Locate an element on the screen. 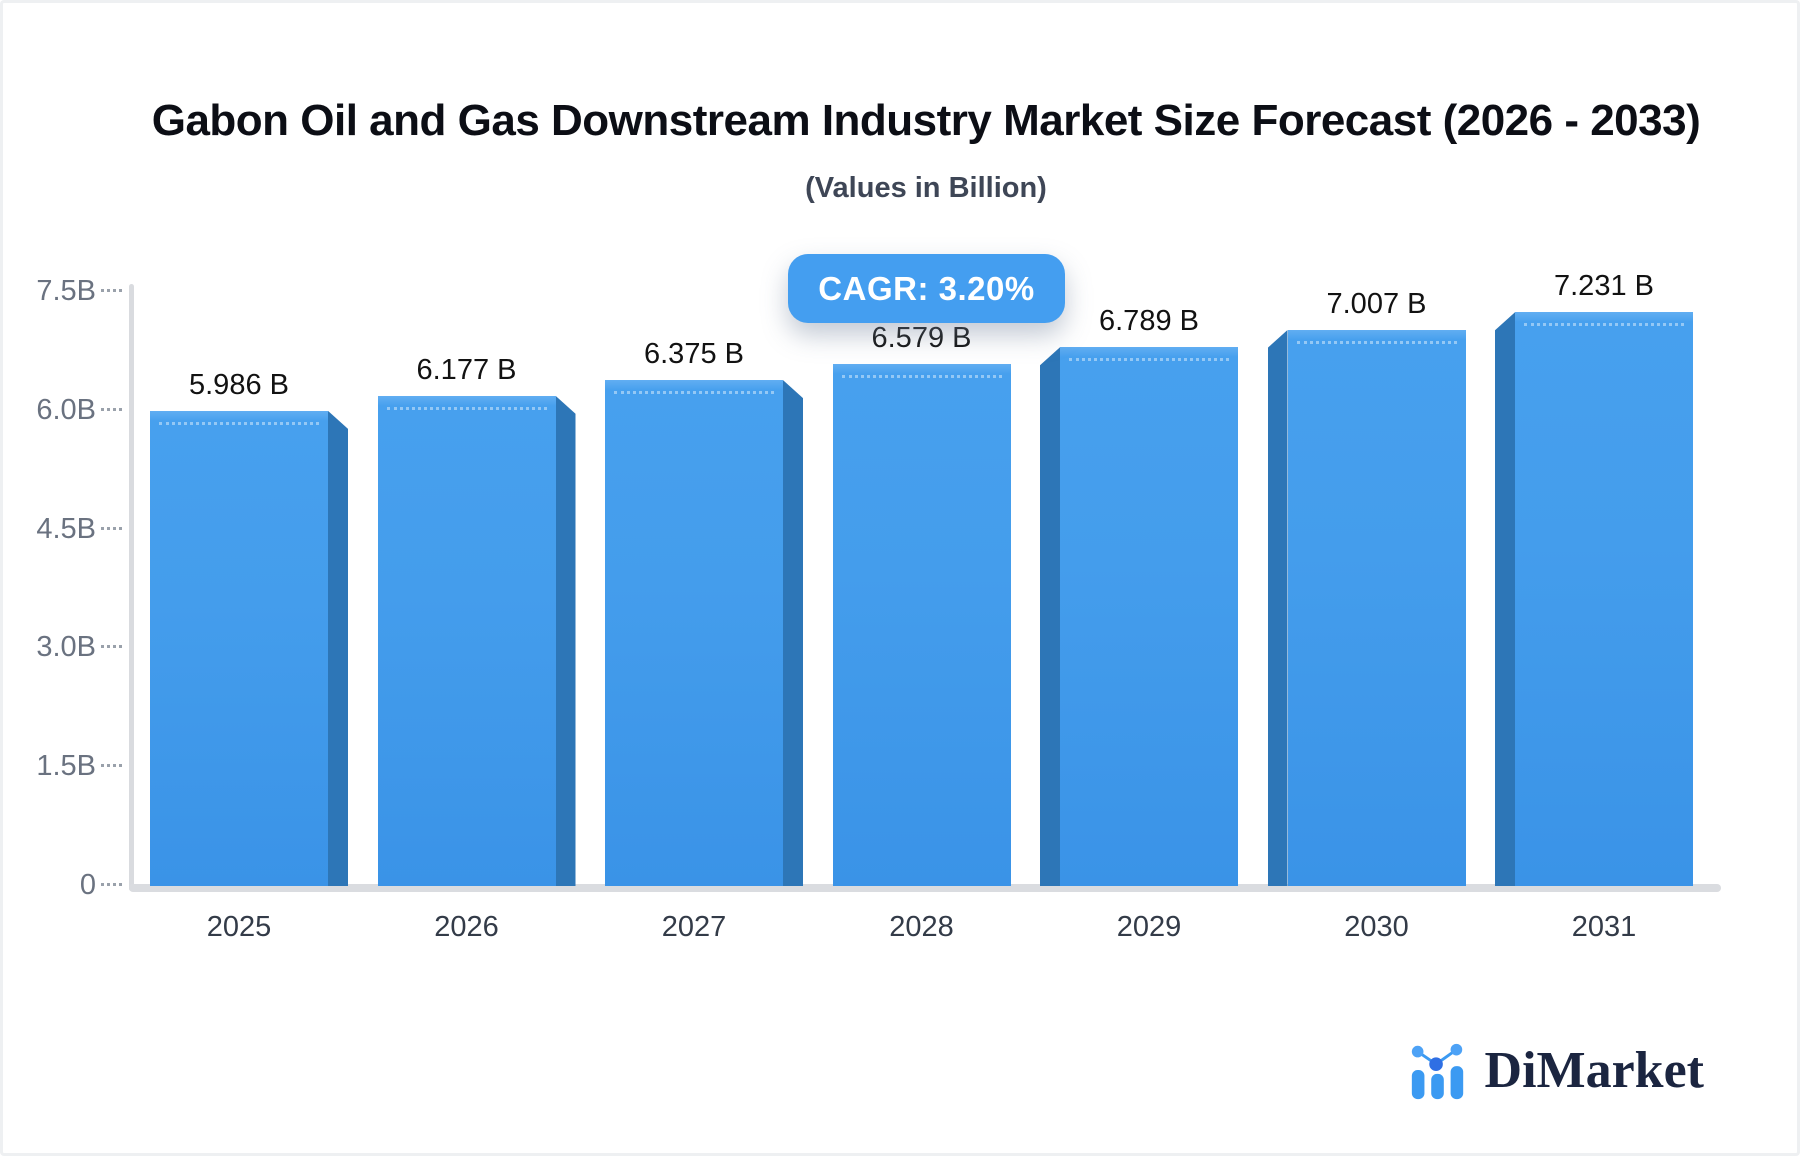  y-axis-tick-label: 4.5B is located at coordinates (66, 528).